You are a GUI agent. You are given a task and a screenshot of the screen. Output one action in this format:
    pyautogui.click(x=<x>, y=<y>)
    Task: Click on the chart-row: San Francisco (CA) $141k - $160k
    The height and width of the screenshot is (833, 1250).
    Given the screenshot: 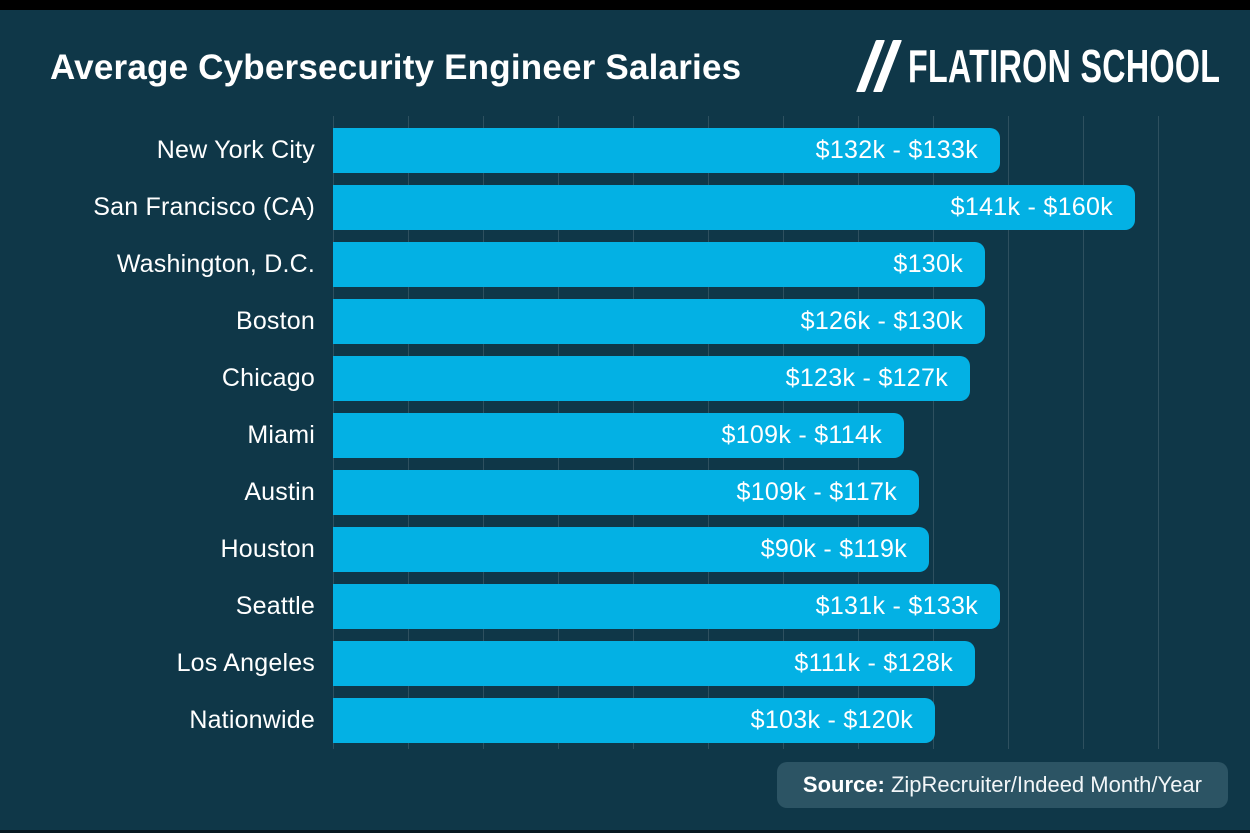 What is the action you would take?
    pyautogui.click(x=625, y=207)
    